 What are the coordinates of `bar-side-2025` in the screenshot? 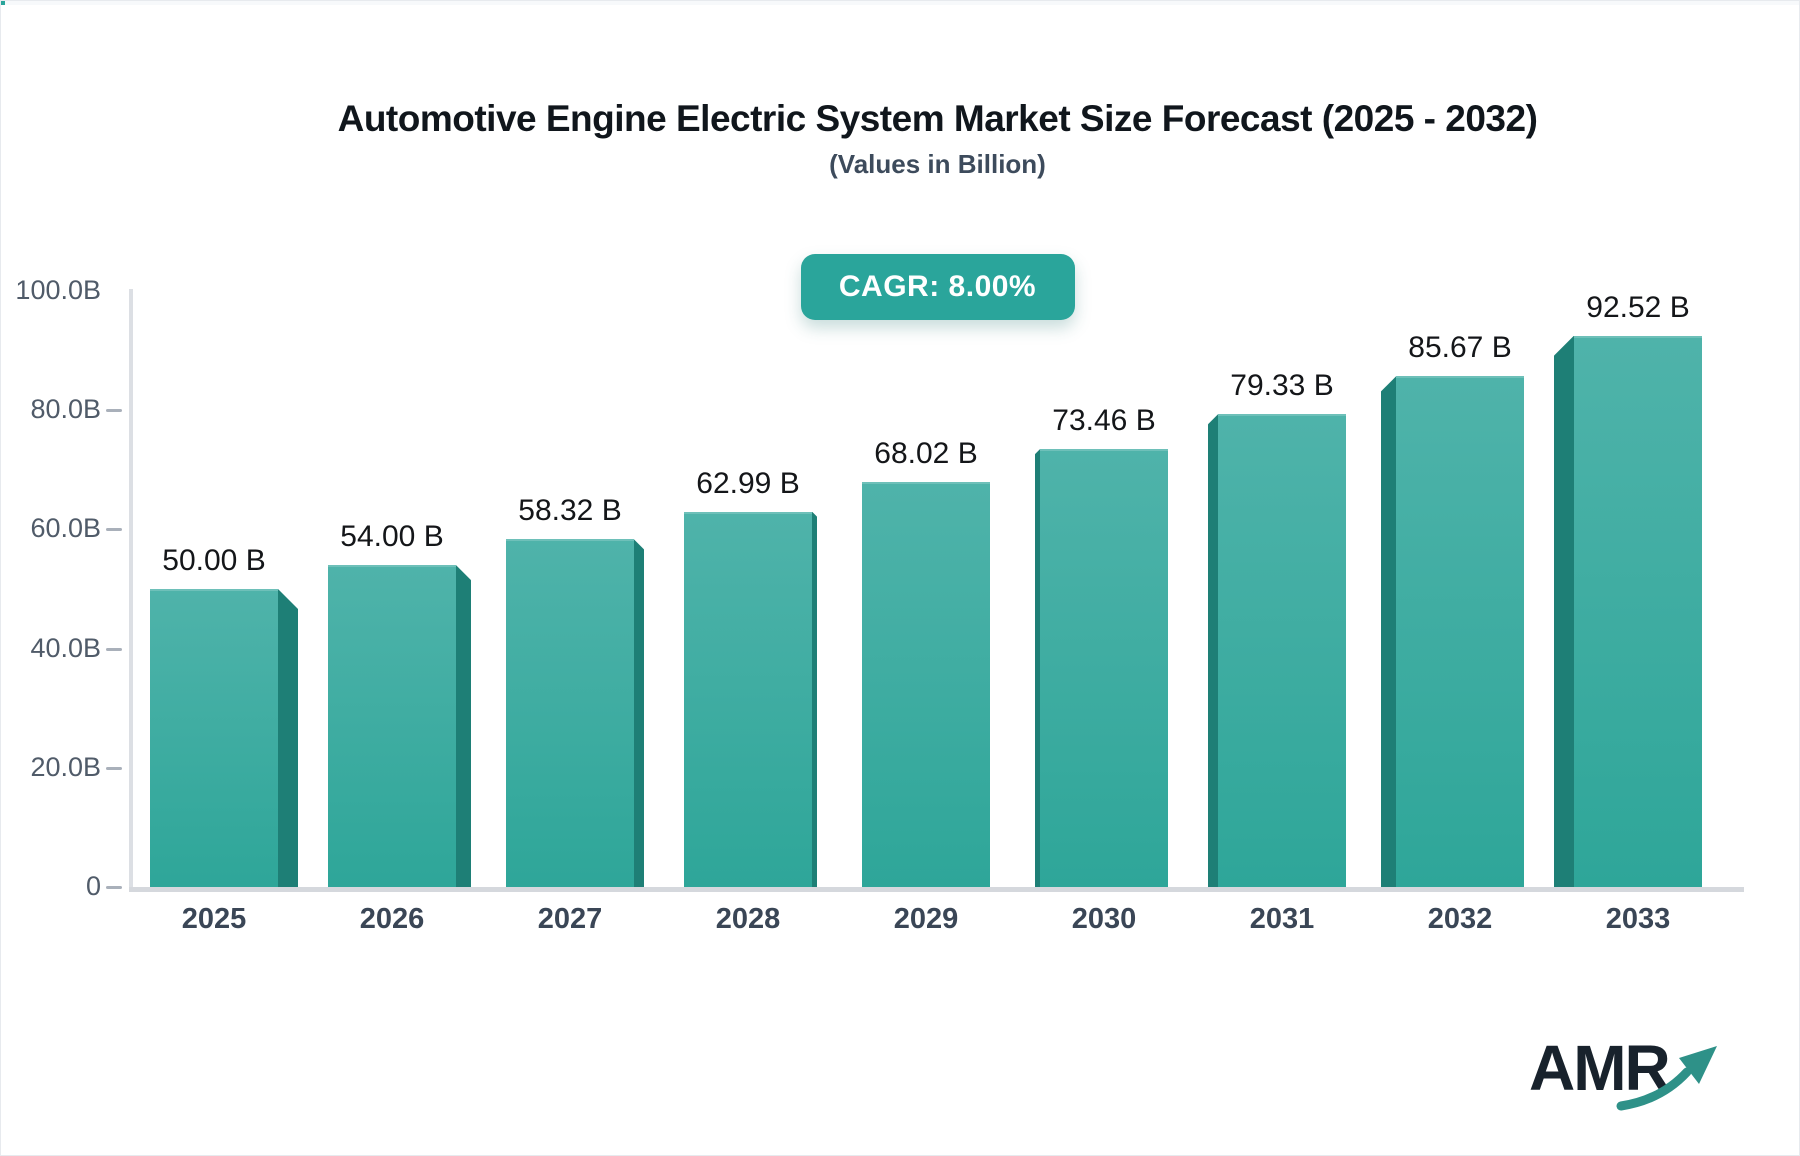 It's located at (288, 738).